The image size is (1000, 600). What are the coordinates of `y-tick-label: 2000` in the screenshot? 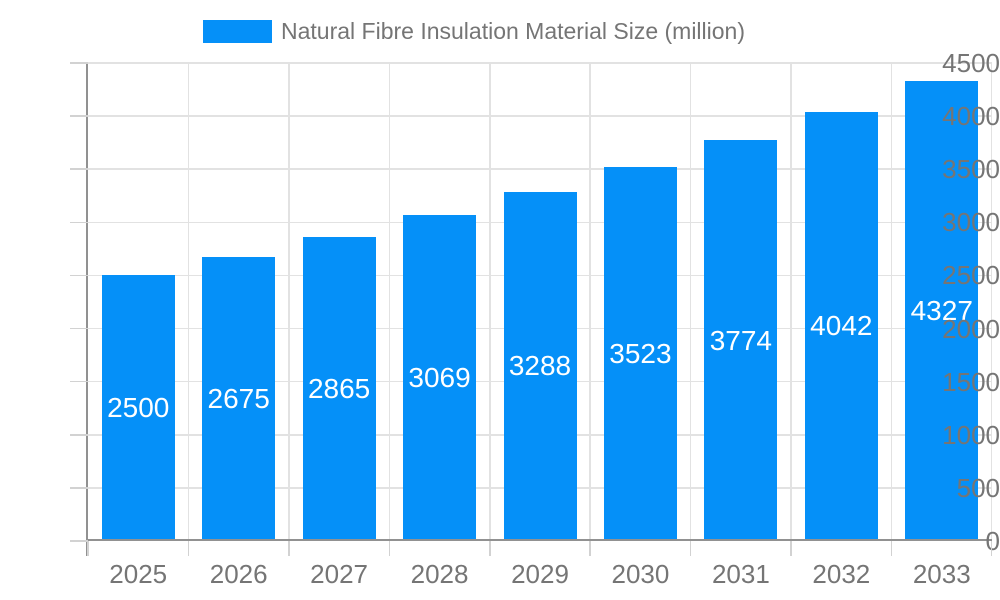 It's located at (971, 328).